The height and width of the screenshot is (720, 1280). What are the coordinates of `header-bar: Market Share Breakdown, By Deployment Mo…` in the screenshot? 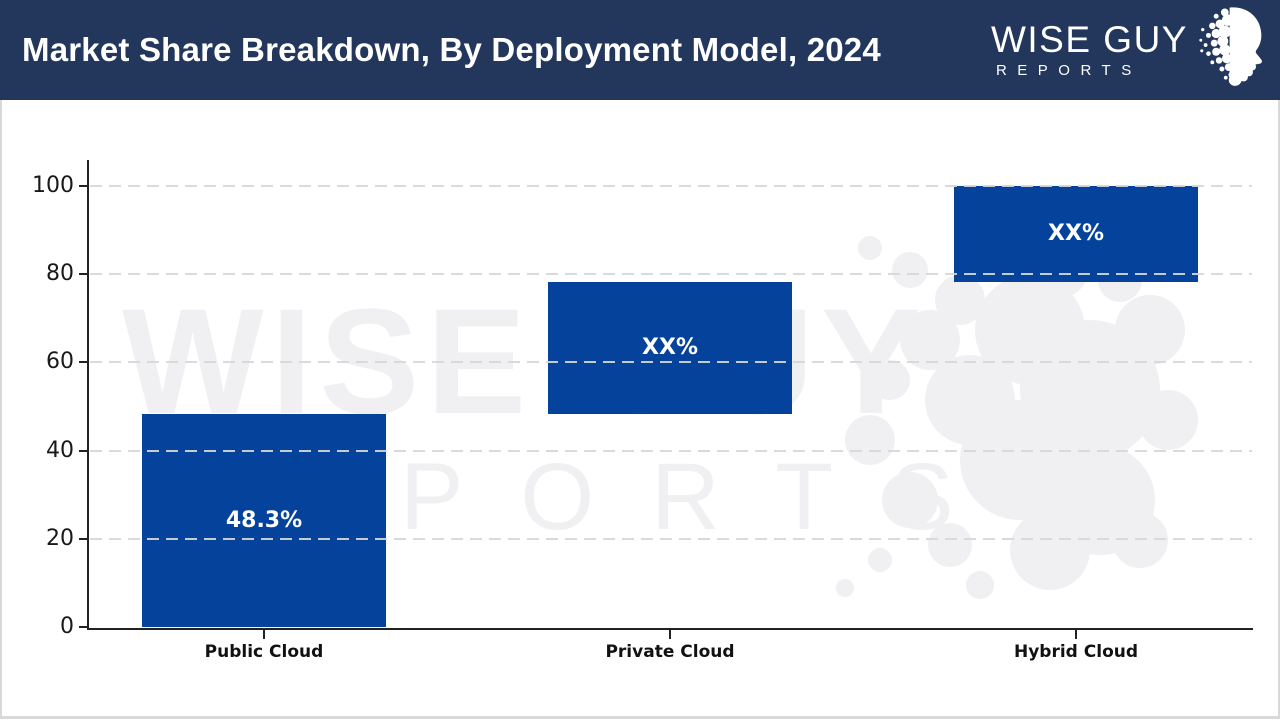 It's located at (640, 50).